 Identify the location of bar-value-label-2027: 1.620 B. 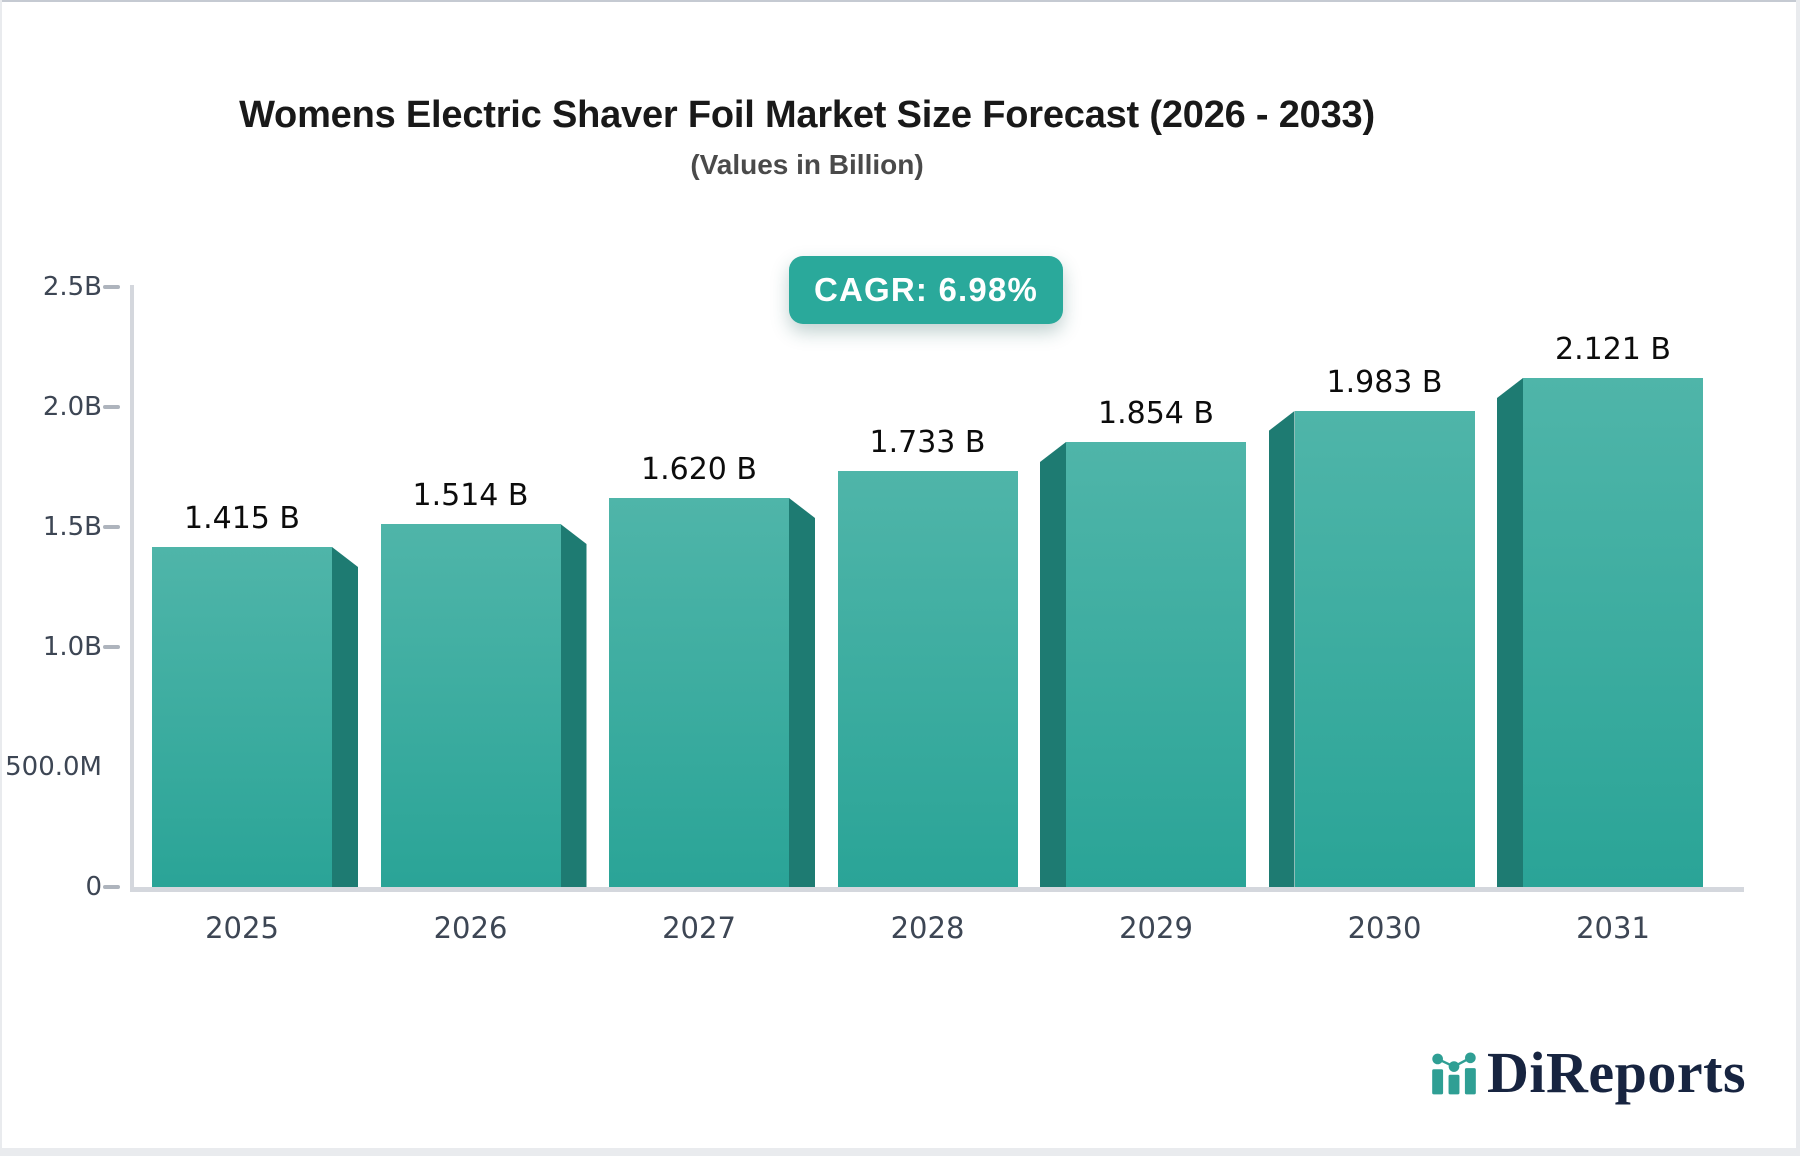
(698, 469).